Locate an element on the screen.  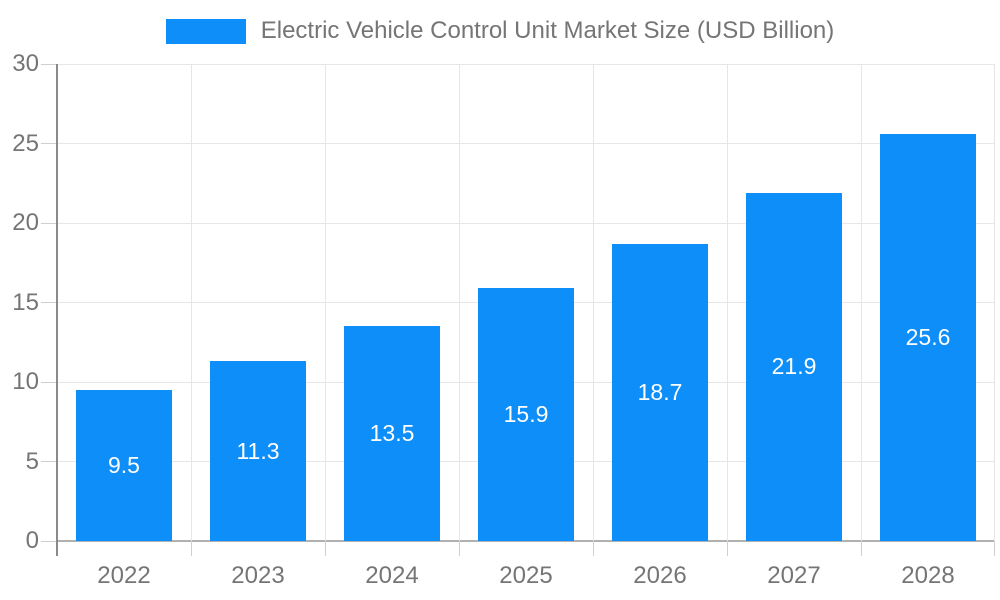
bar: 18.7 is located at coordinates (660, 392).